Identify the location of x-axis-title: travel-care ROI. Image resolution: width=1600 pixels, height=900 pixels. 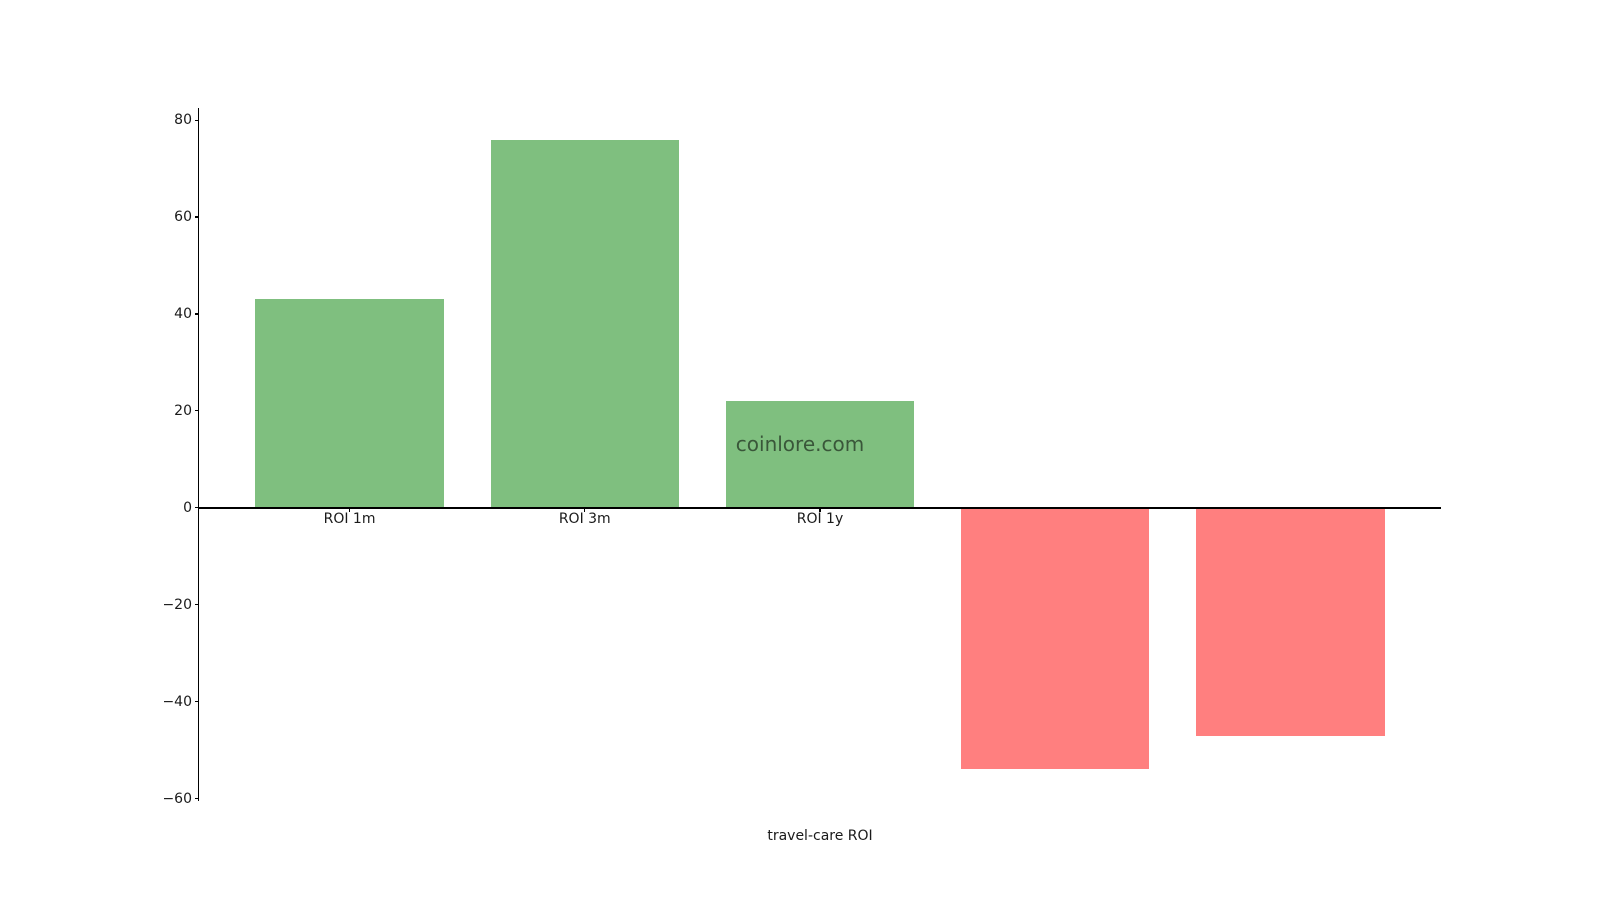
(820, 836).